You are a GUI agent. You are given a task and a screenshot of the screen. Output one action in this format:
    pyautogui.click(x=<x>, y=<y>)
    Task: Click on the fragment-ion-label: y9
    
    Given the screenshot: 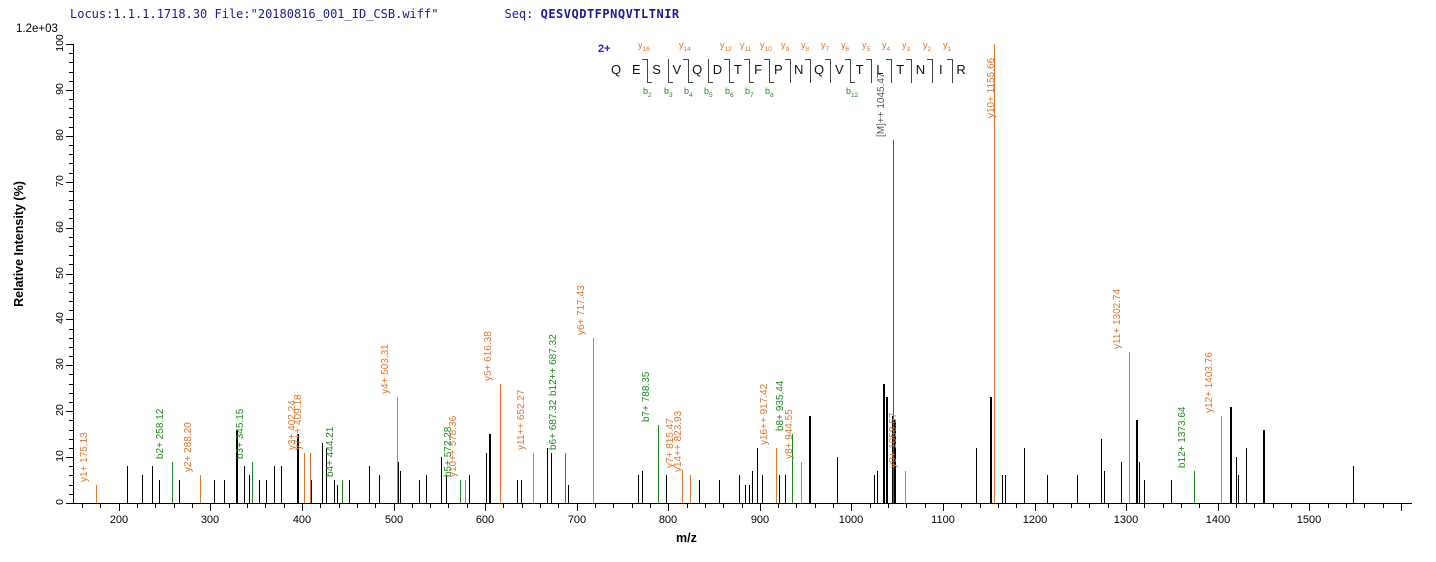 What is the action you would take?
    pyautogui.click(x=785, y=46)
    